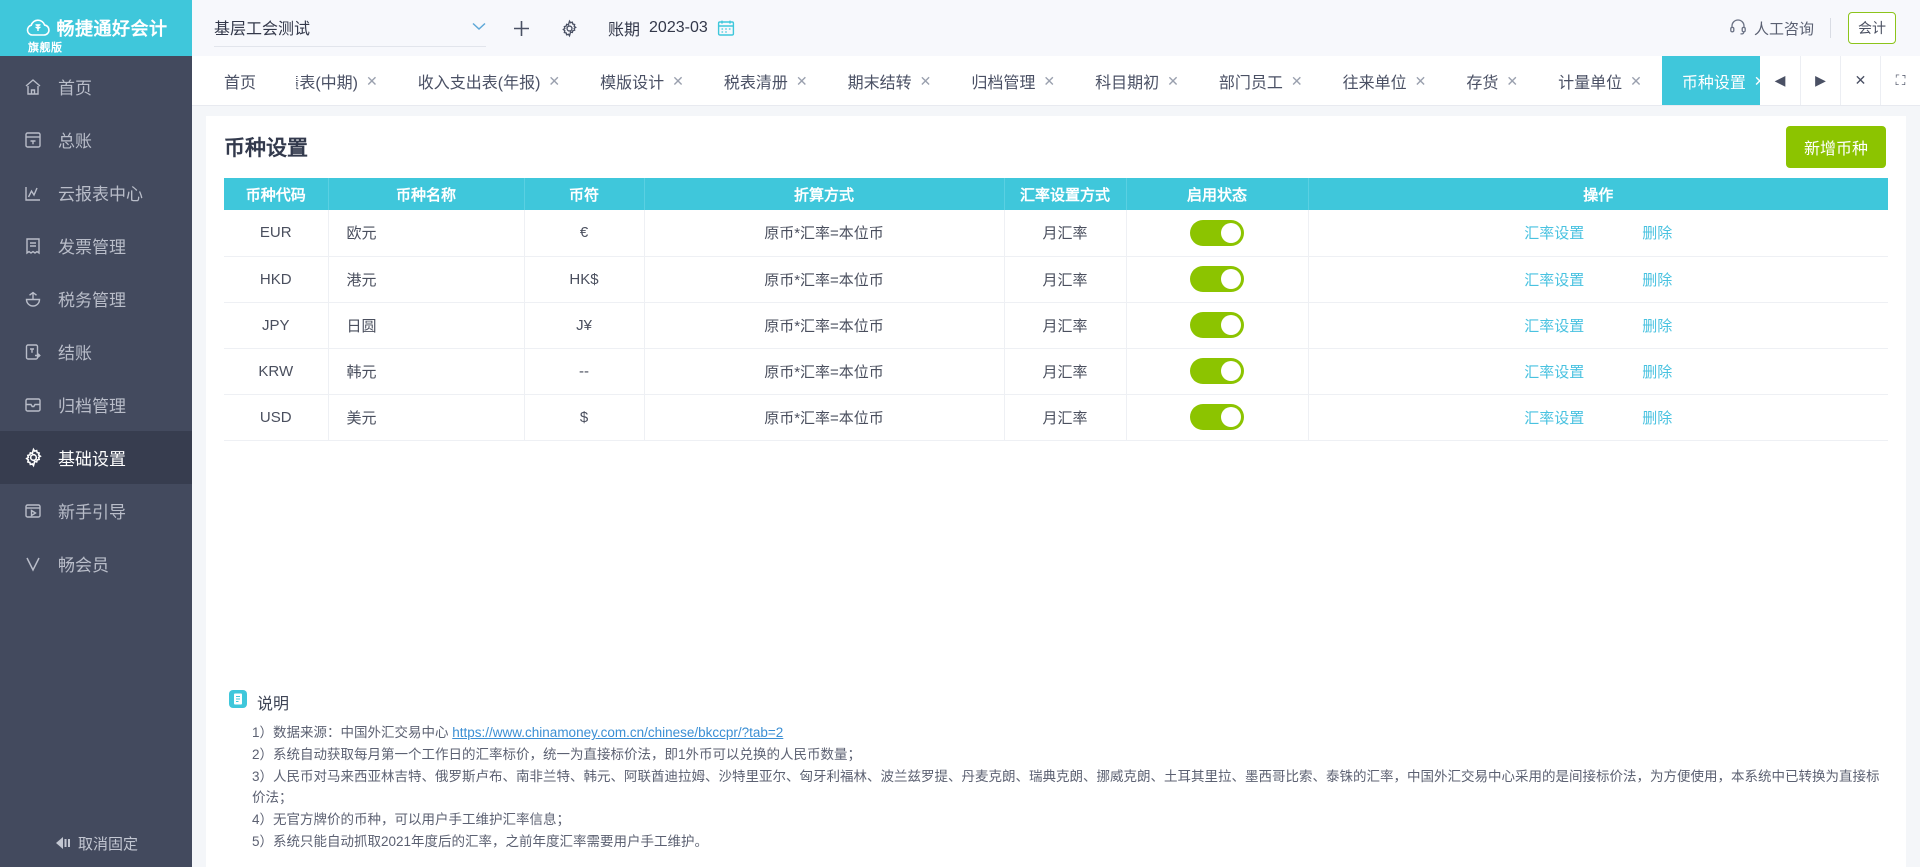  What do you see at coordinates (1872, 28) in the screenshot?
I see `role-badge: 会计` at bounding box center [1872, 28].